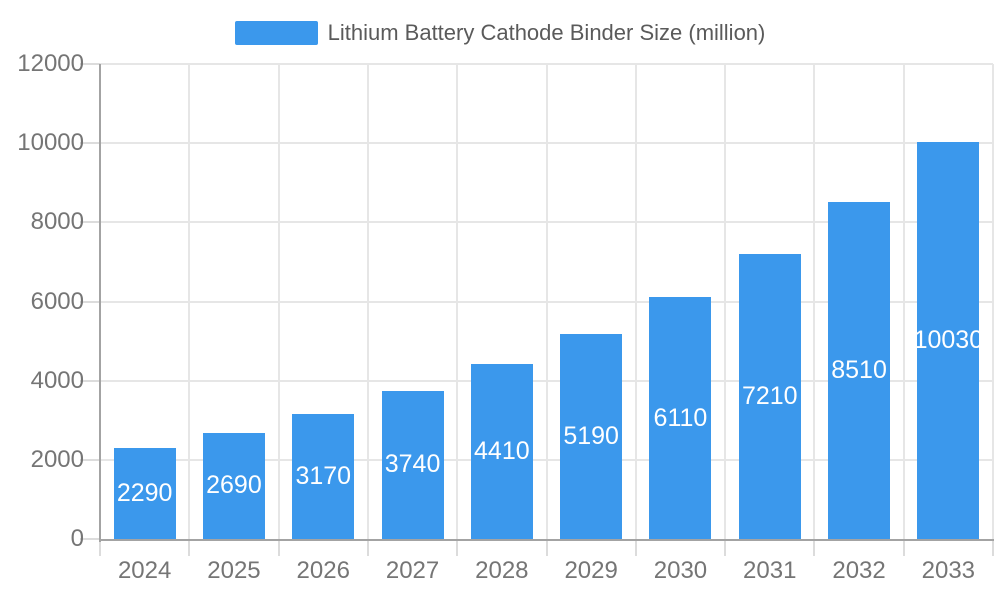 The width and height of the screenshot is (1000, 600). I want to click on bar-2027: 3740, so click(412, 464).